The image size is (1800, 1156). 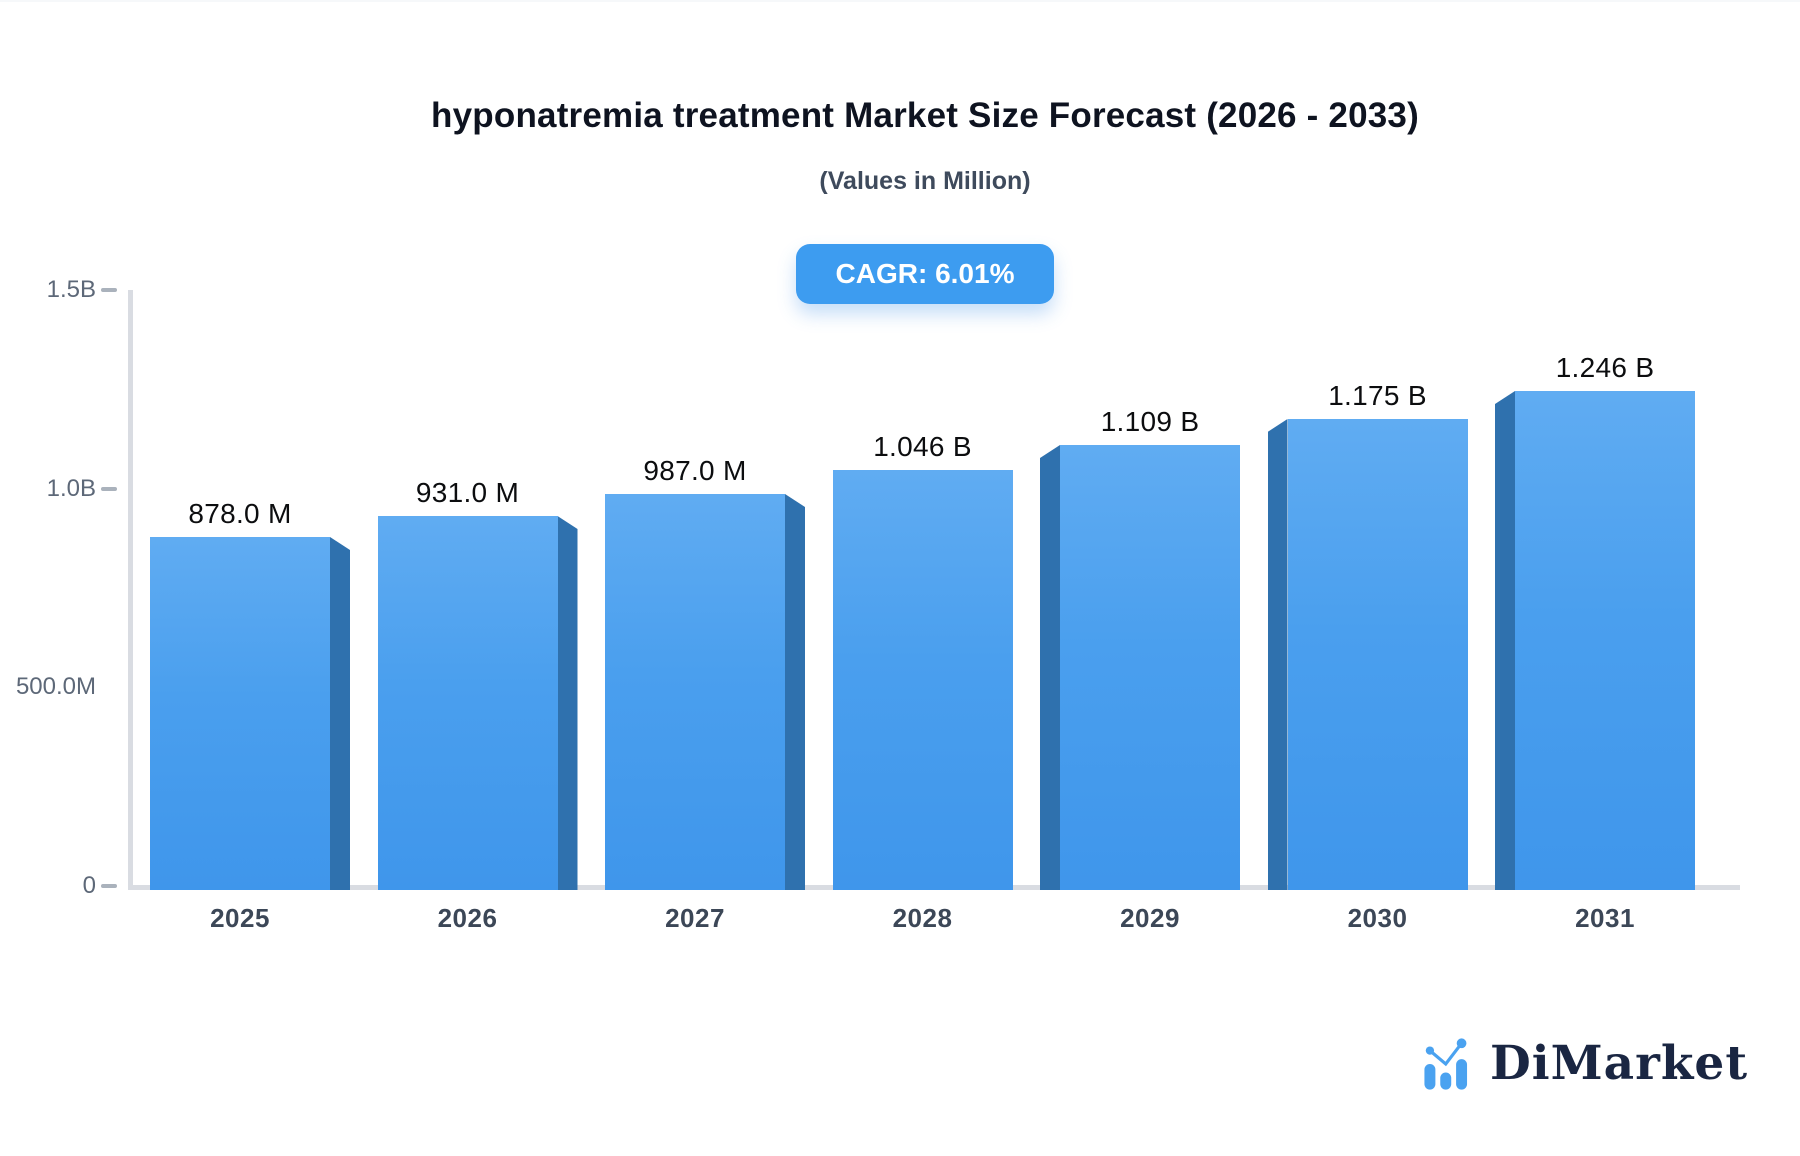 What do you see at coordinates (1377, 918) in the screenshot?
I see `x-tick-label-2030: 2030` at bounding box center [1377, 918].